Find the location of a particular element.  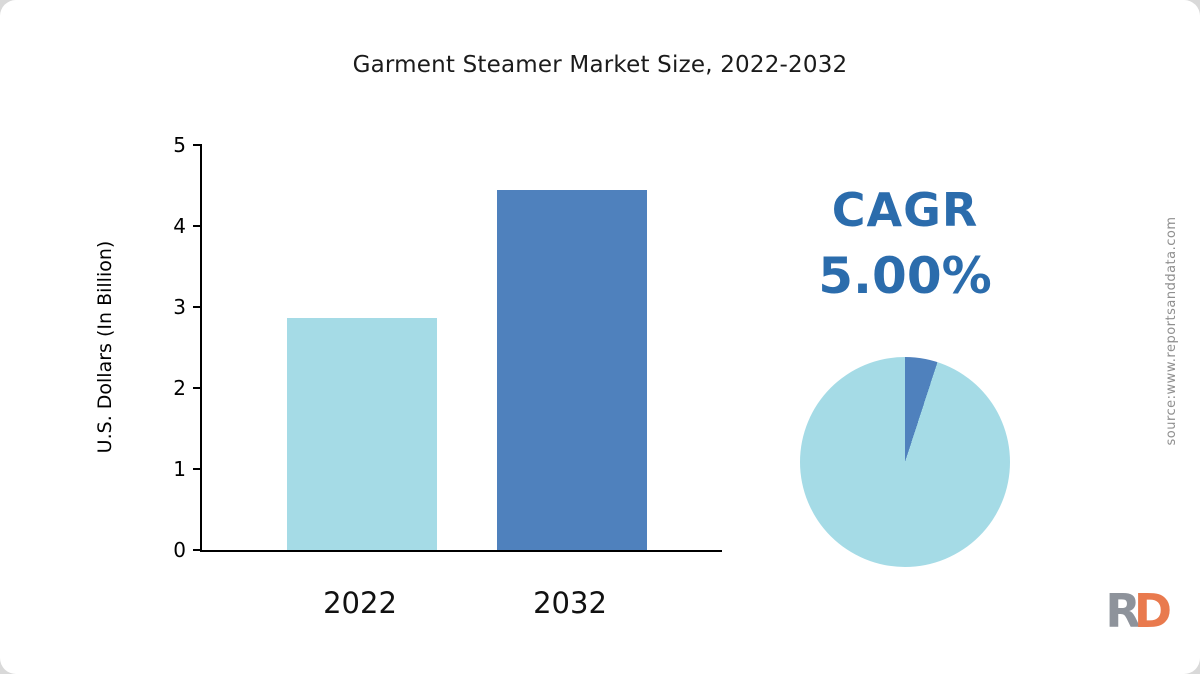

y-tick-3: 3 is located at coordinates (181, 307).